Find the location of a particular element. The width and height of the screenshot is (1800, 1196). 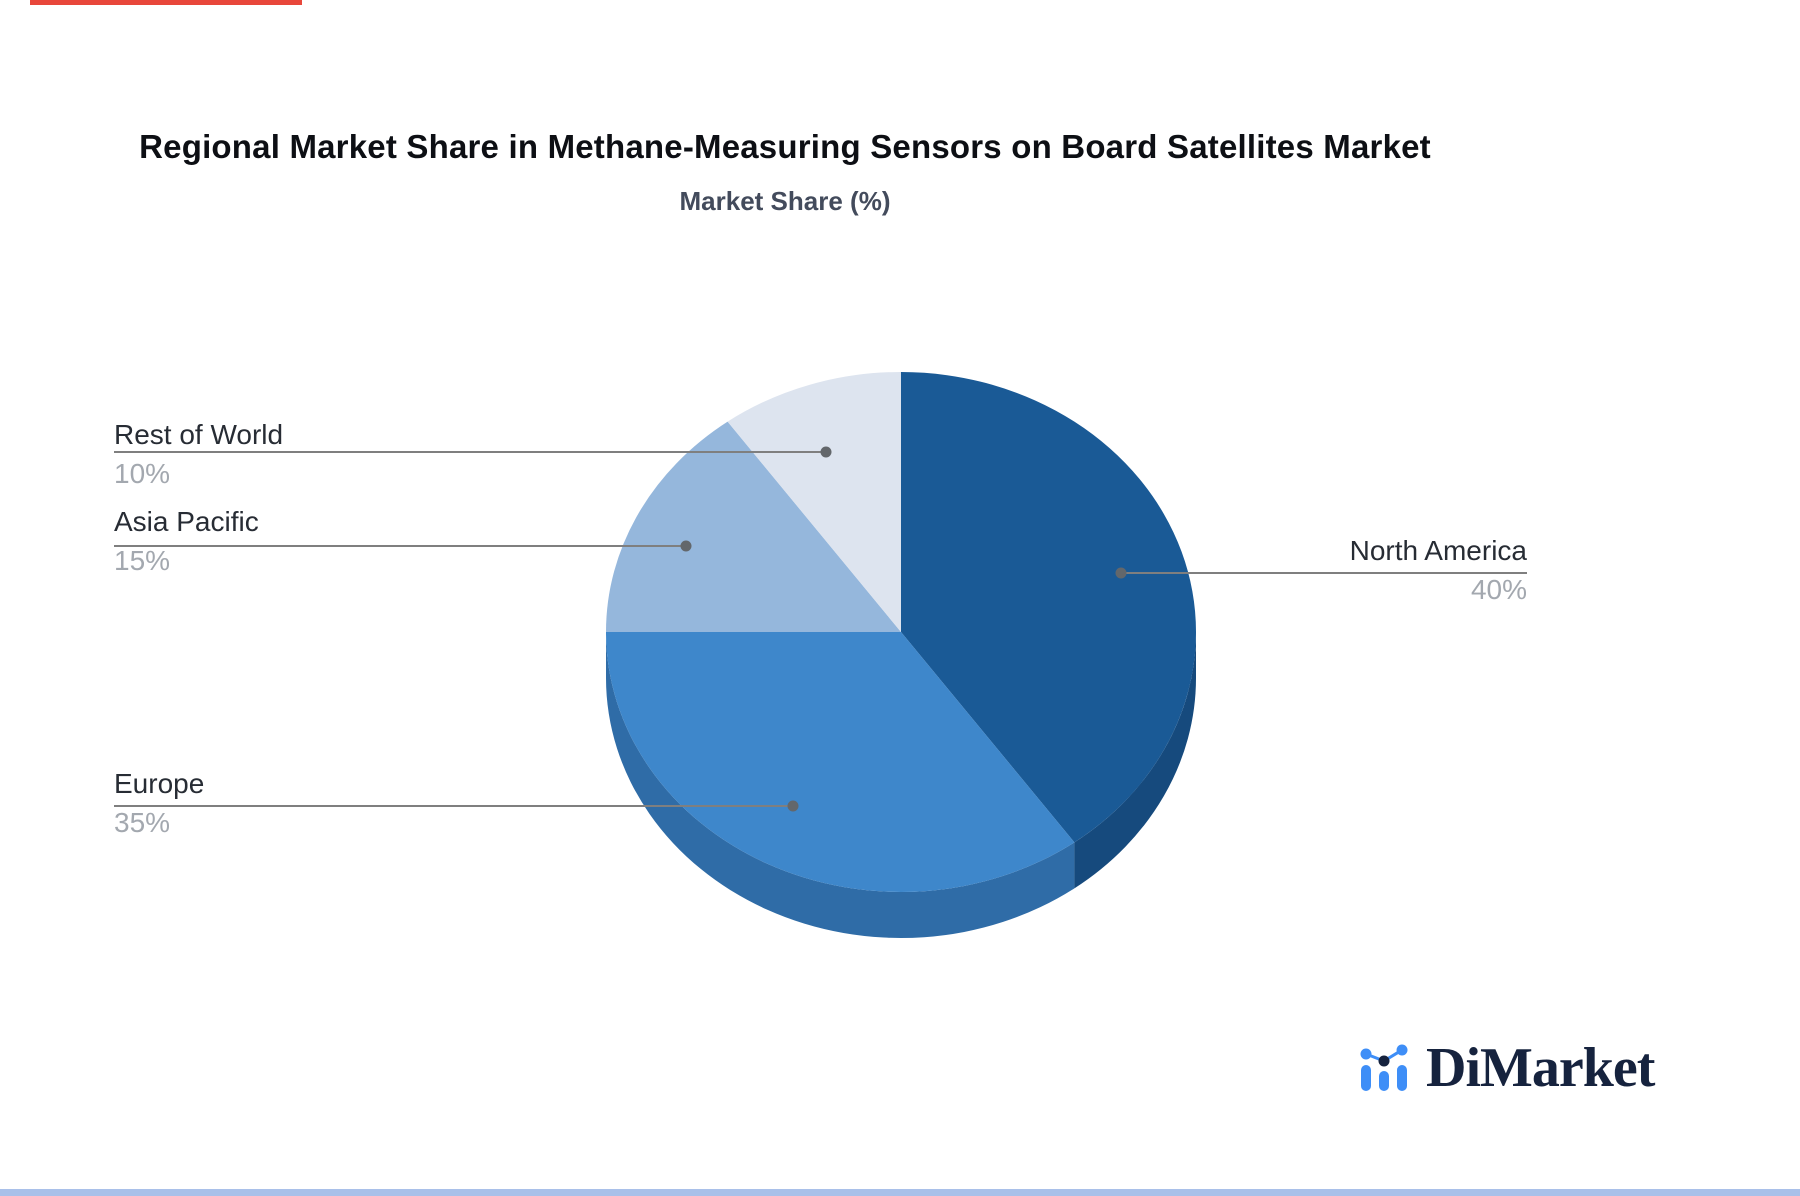

pie-slice-rest-of-world is located at coordinates (814, 502).